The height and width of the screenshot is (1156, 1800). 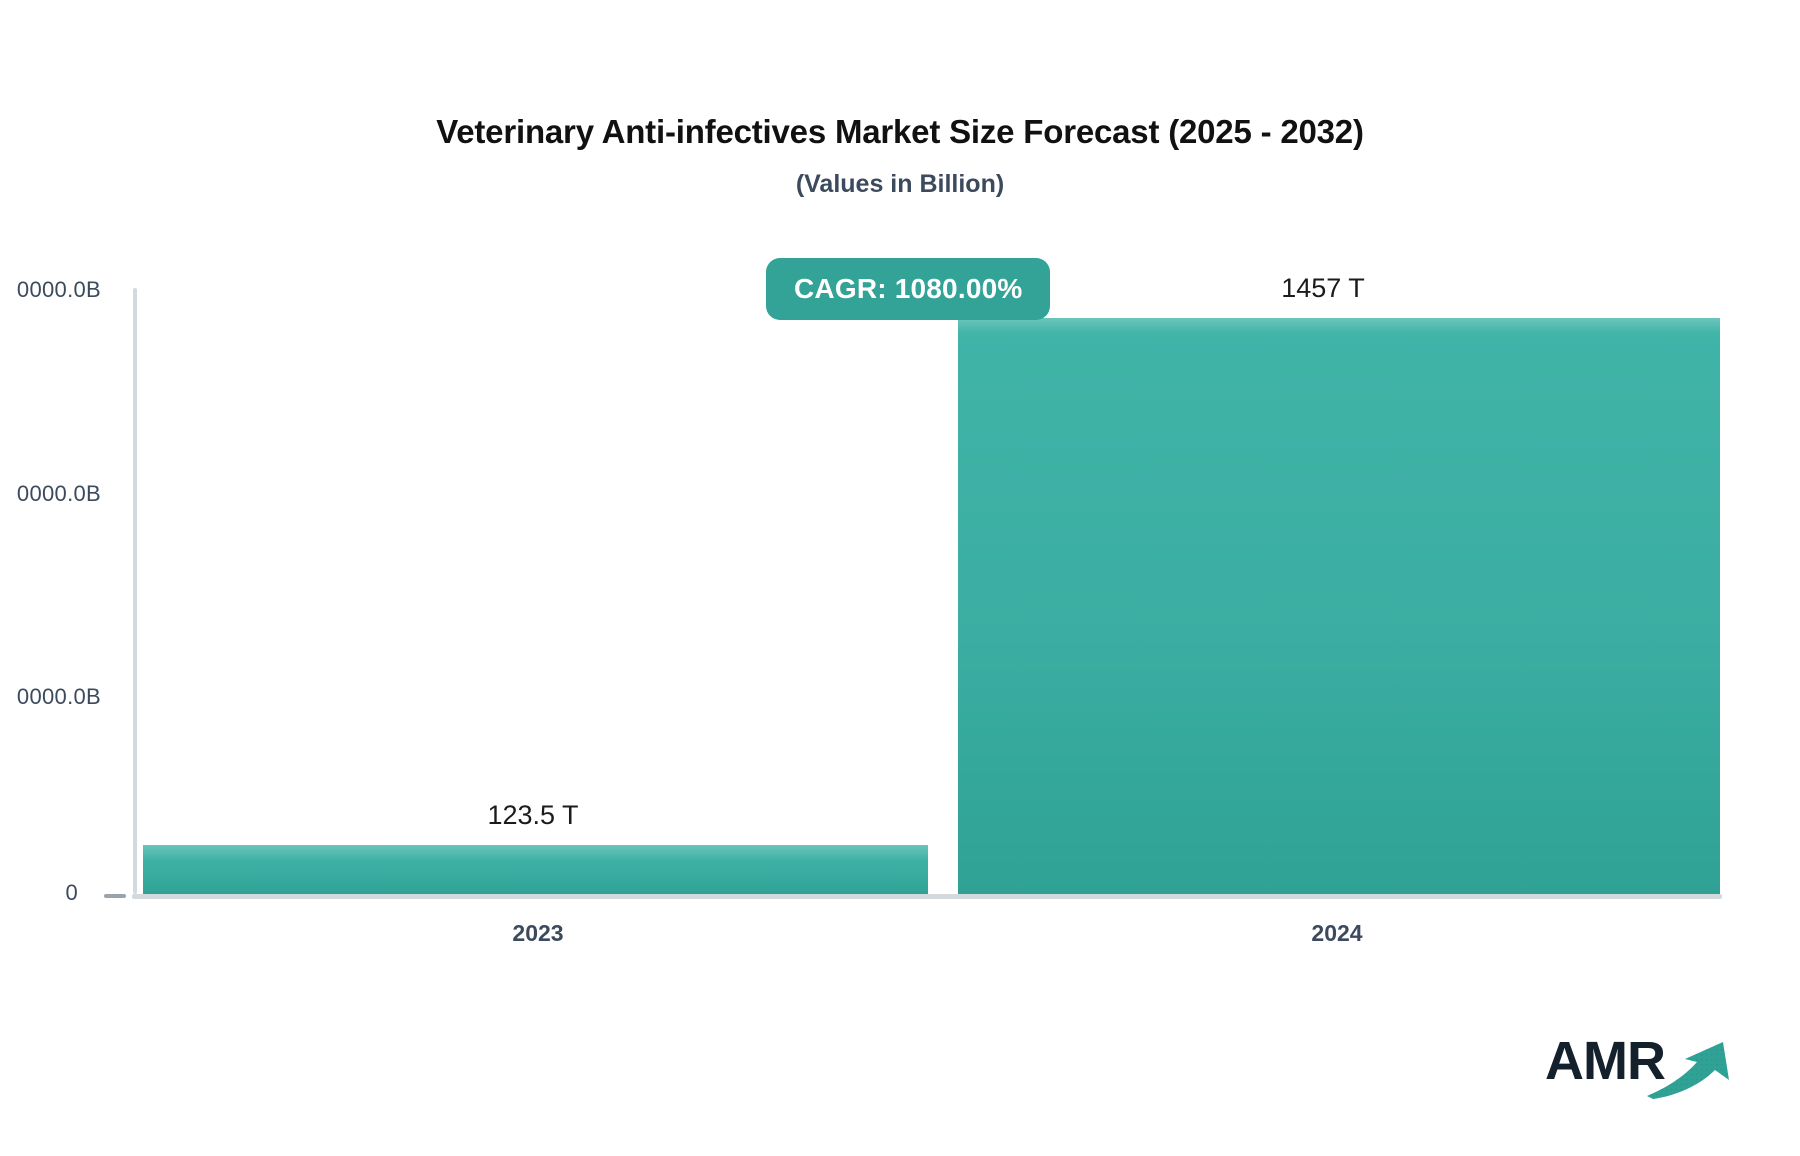 What do you see at coordinates (1323, 288) in the screenshot?
I see `bar-value-label-2024: 1457 T` at bounding box center [1323, 288].